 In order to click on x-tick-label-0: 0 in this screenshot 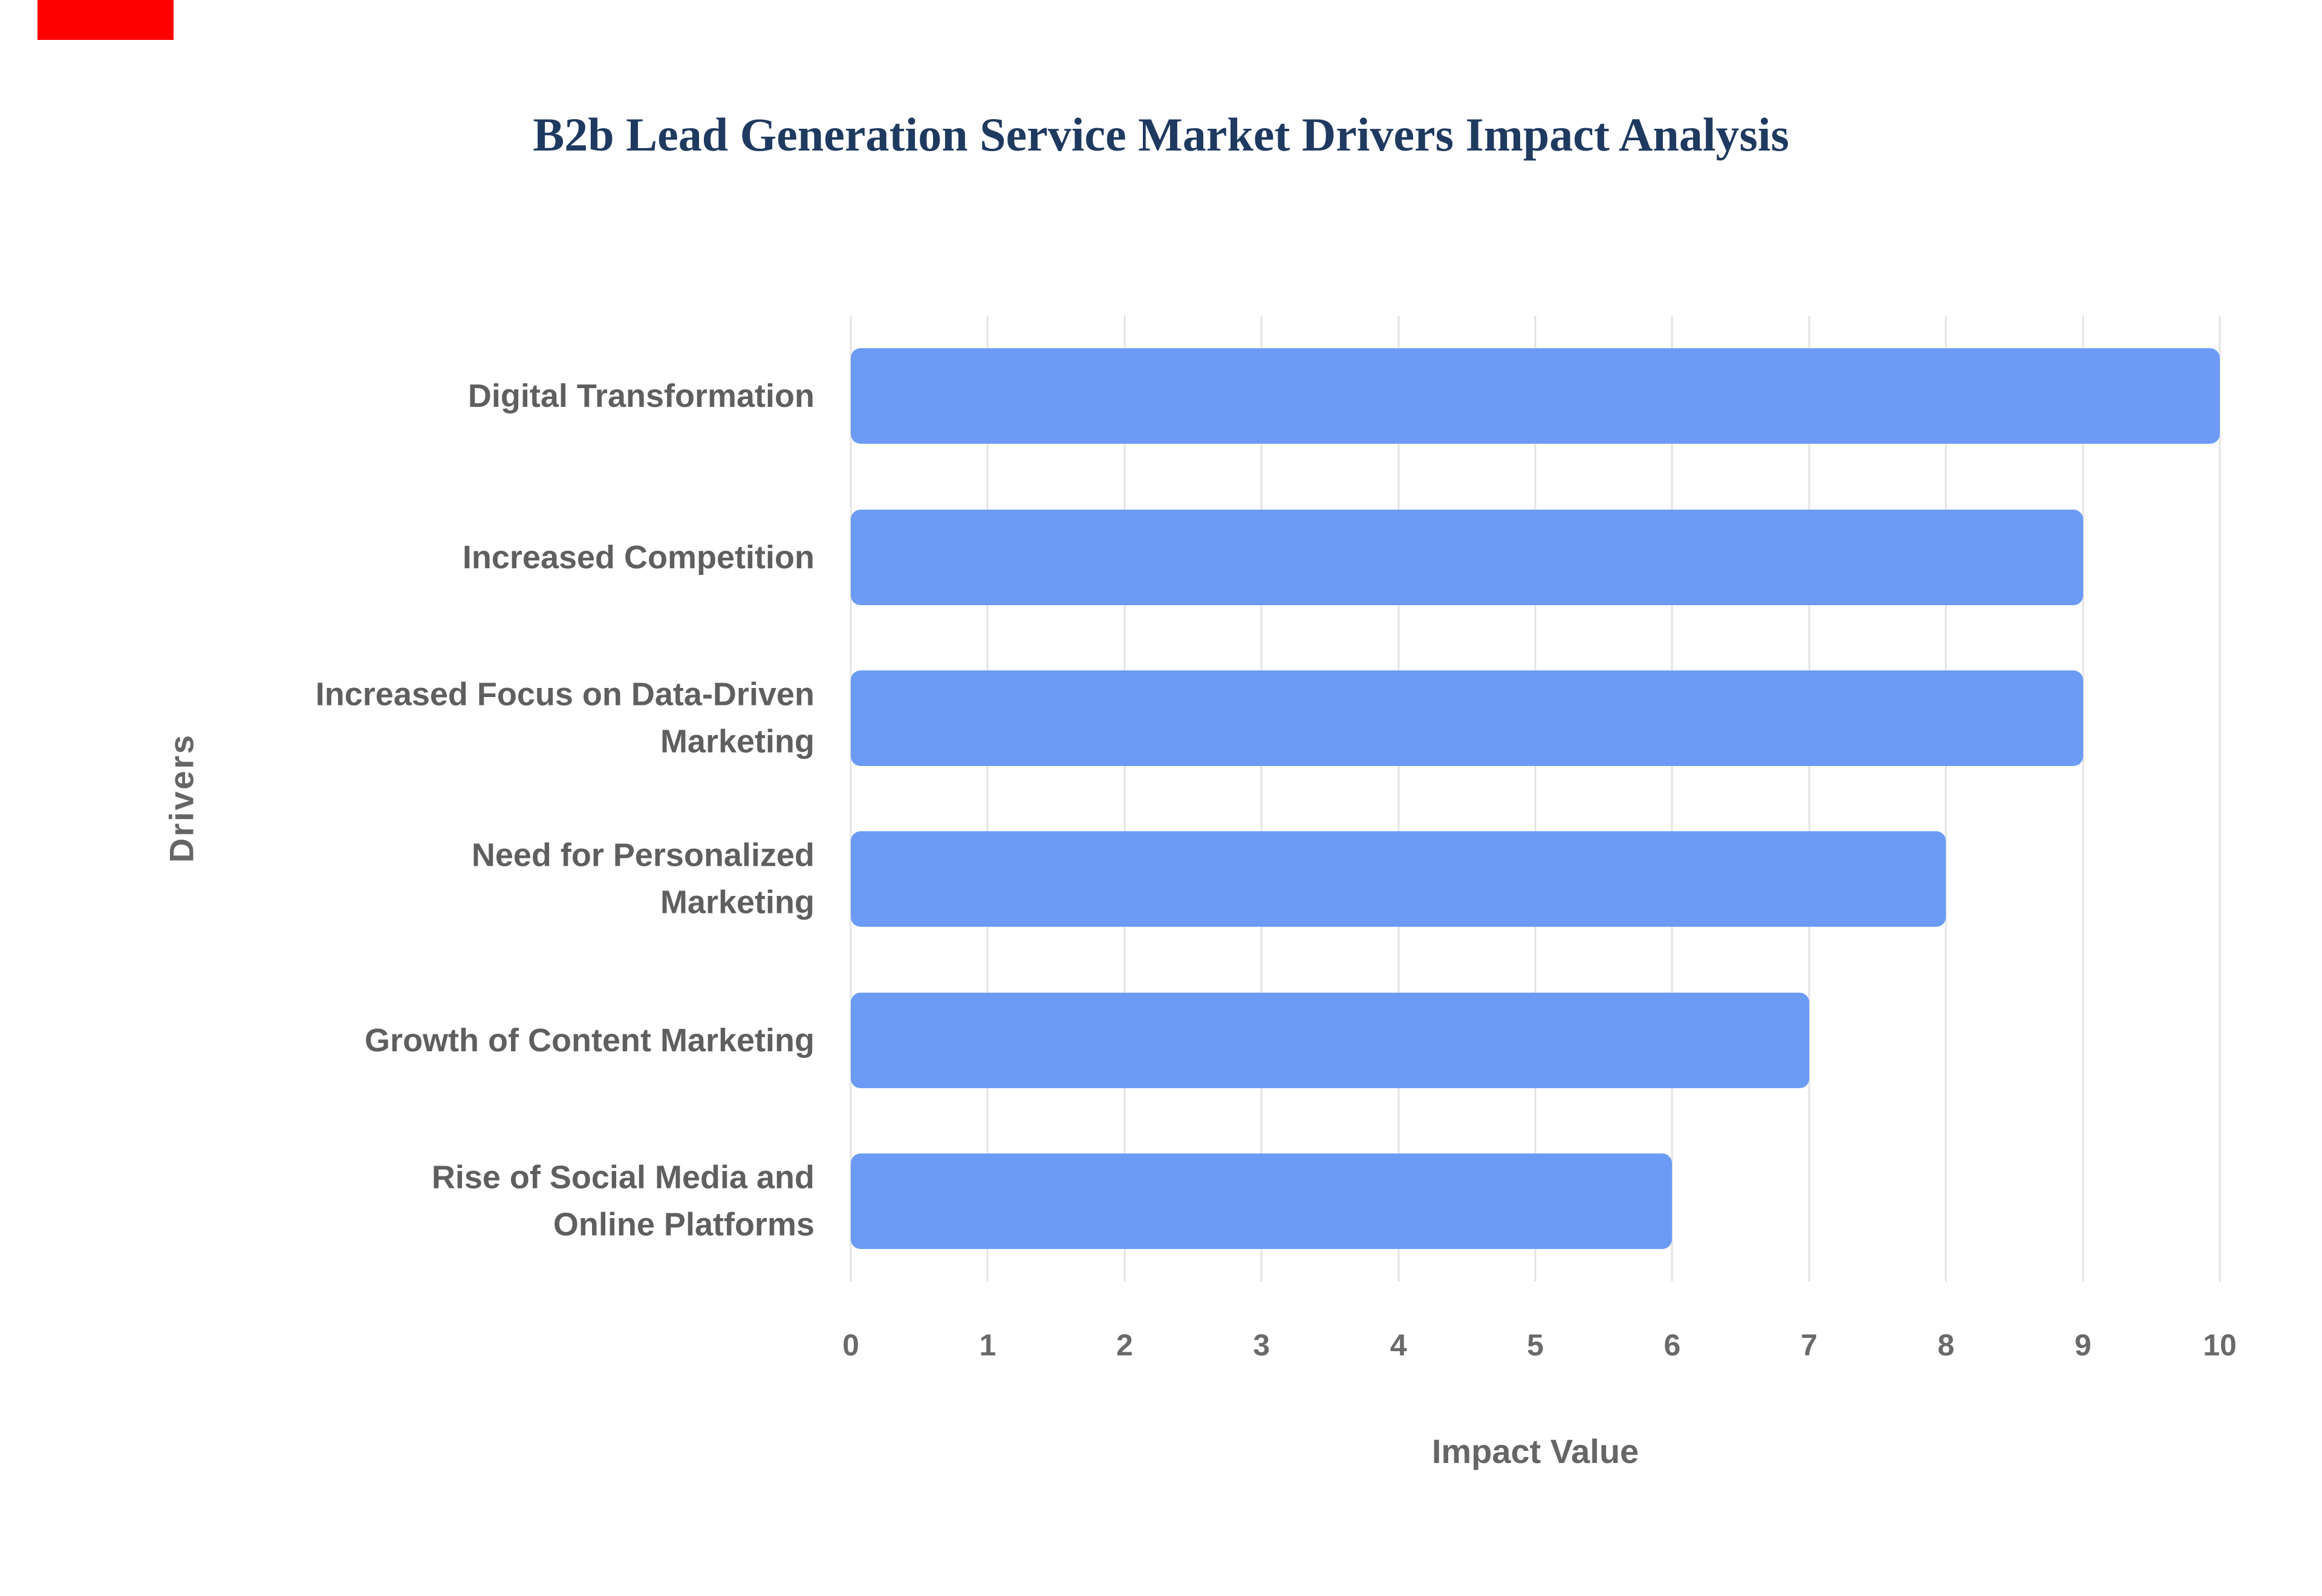, I will do `click(850, 1345)`.